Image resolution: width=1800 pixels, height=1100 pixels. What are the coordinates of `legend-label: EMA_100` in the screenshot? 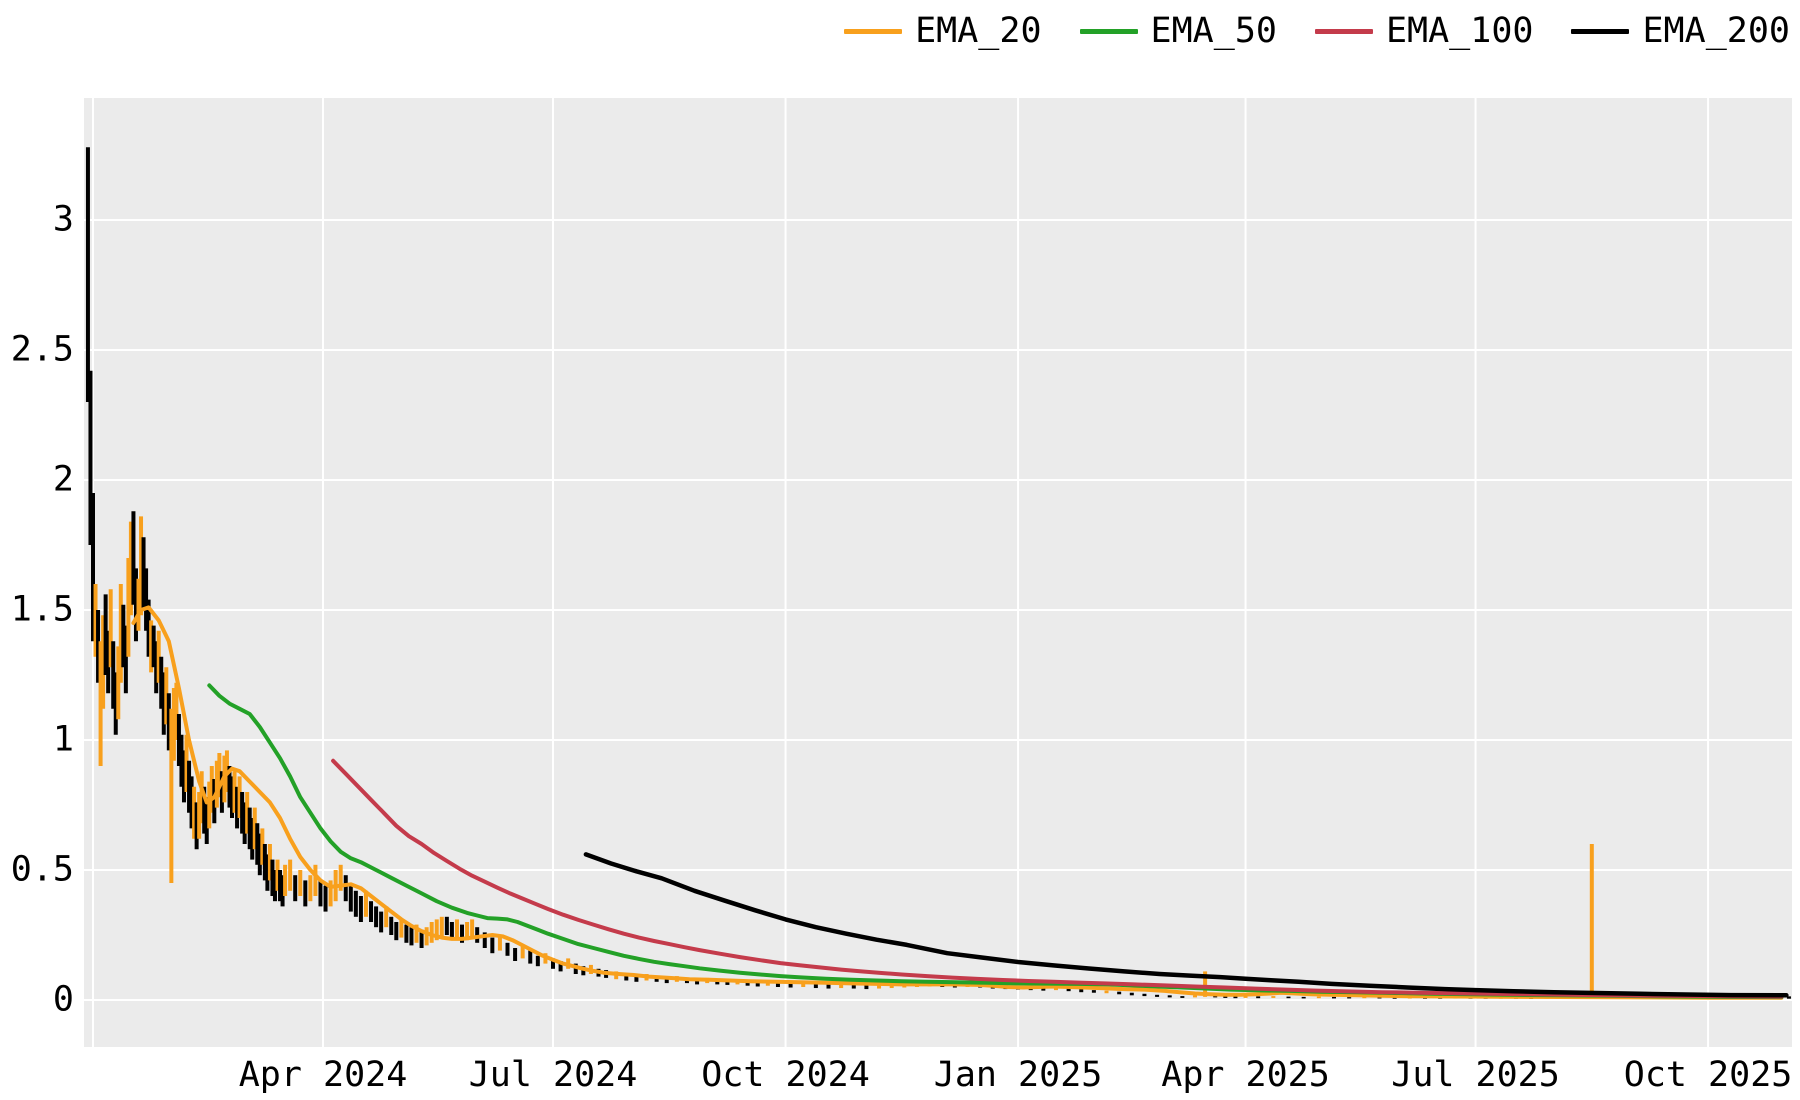 It's located at (1459, 31).